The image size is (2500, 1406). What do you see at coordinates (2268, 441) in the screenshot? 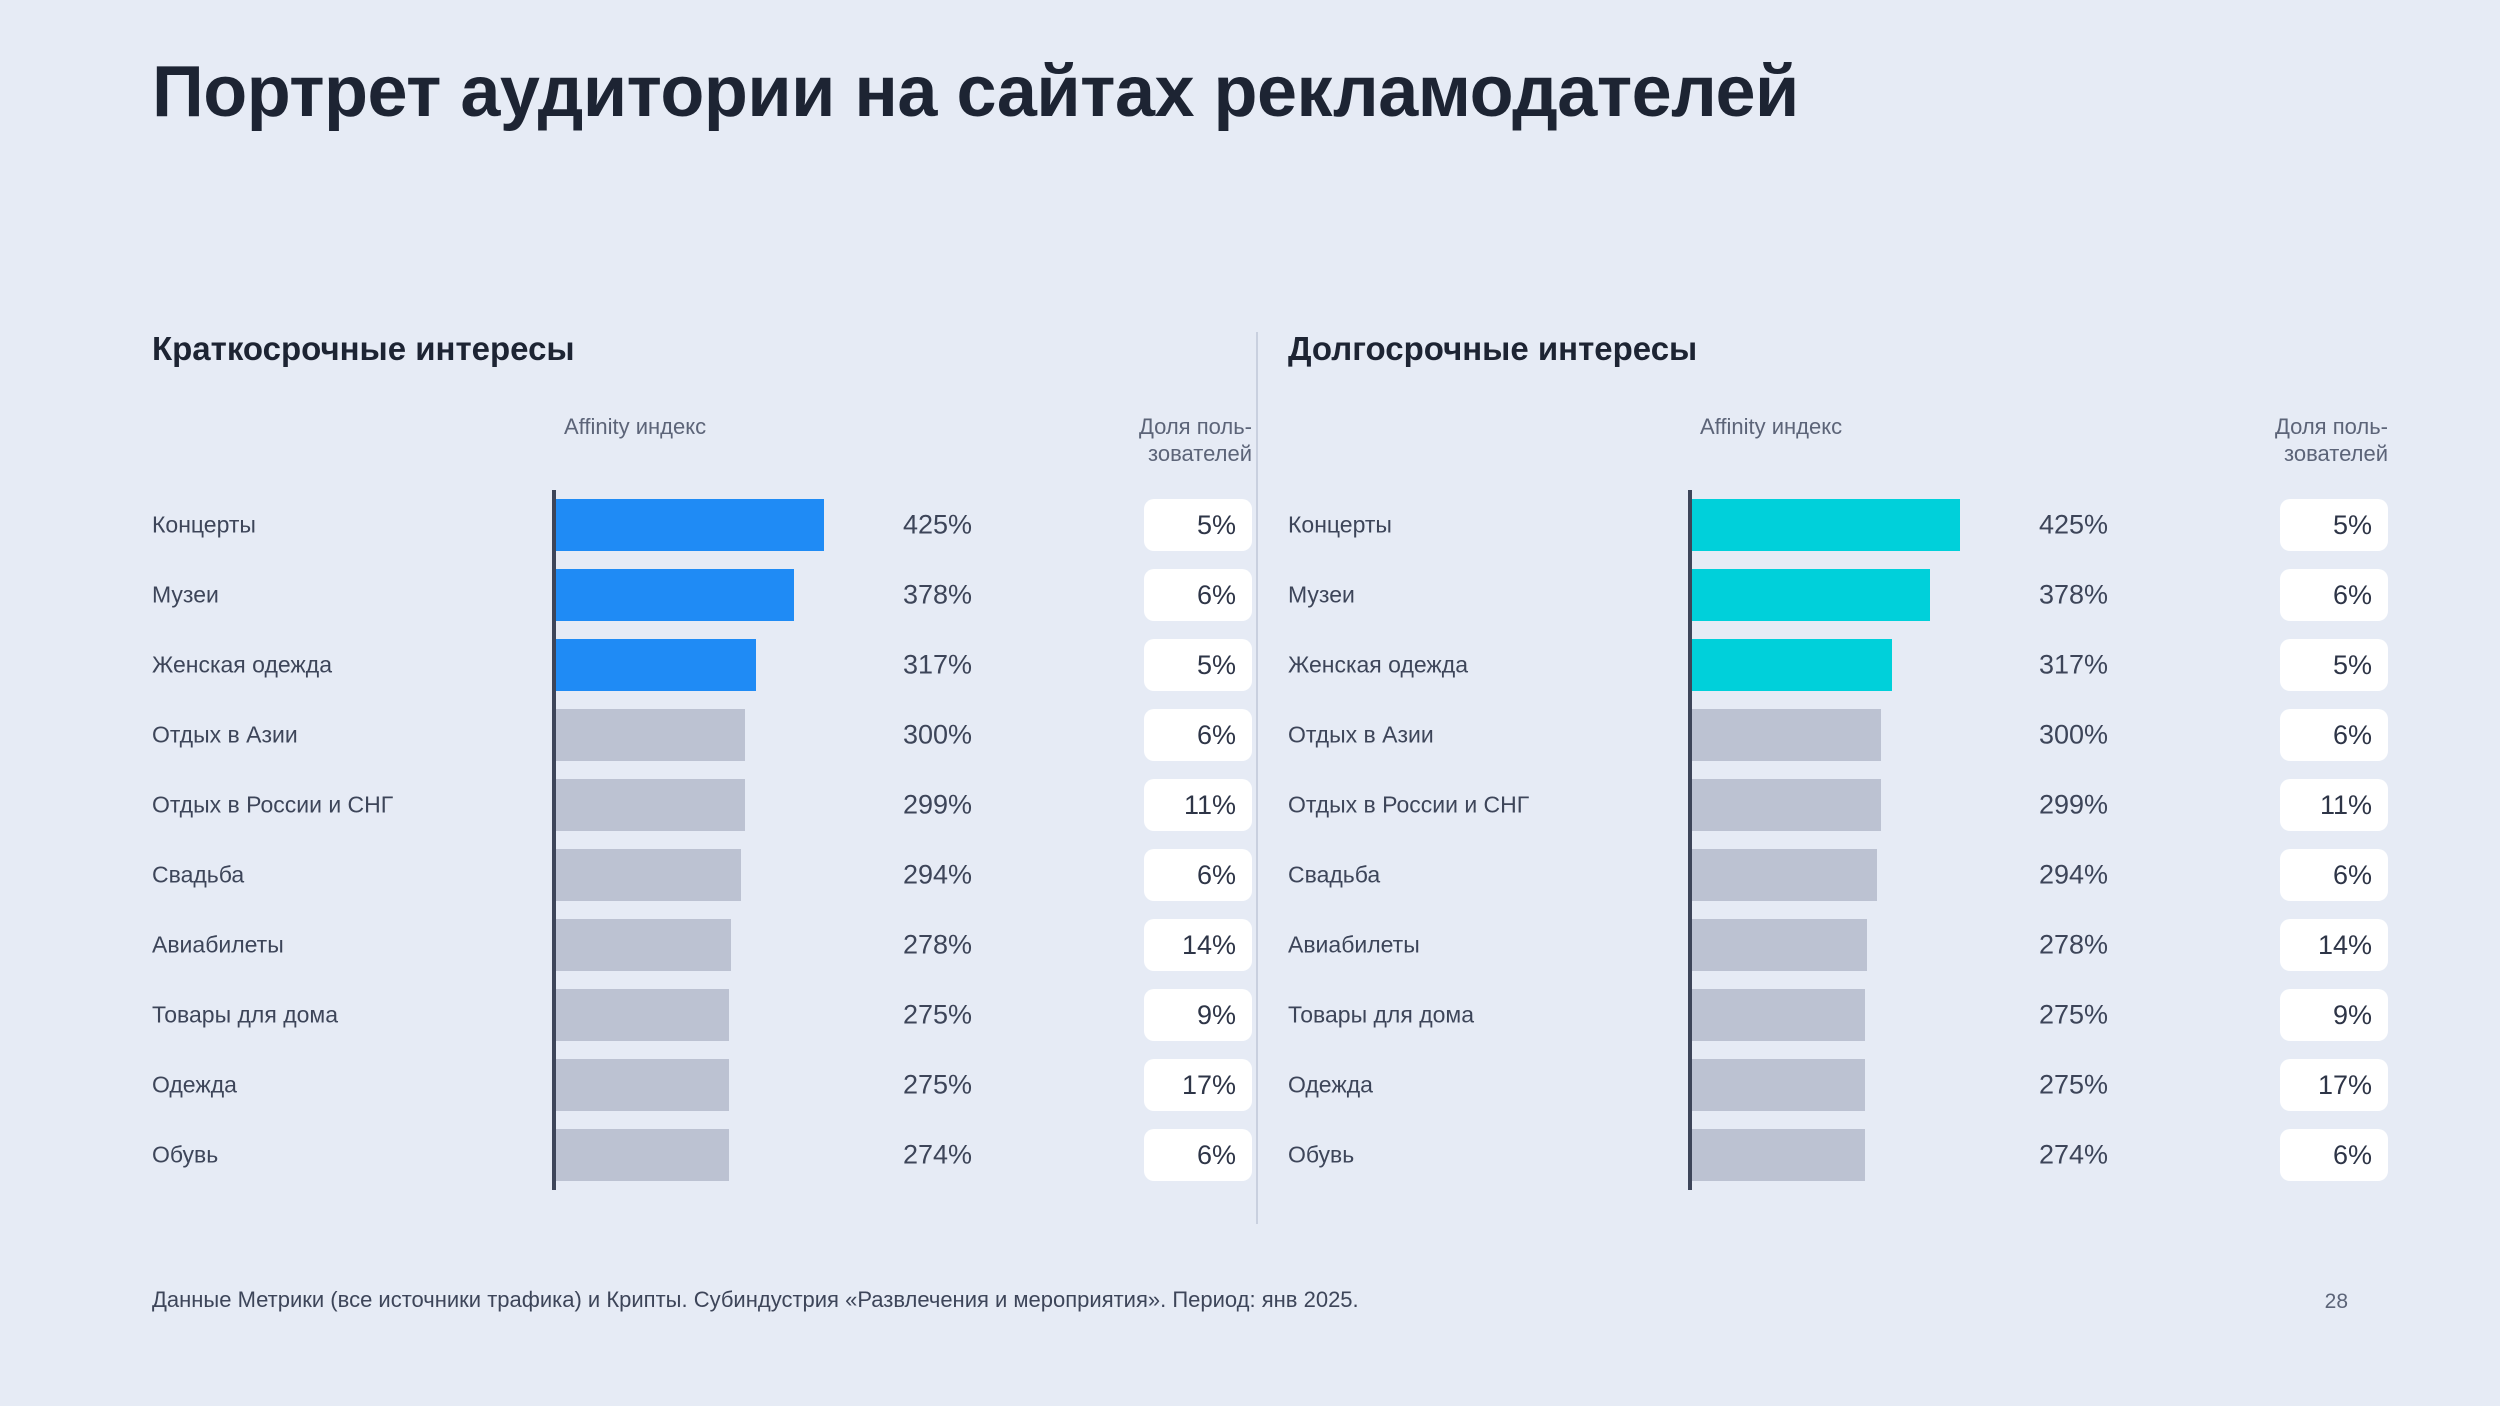
I see `column-header-share-right: Доля поль- зователей` at bounding box center [2268, 441].